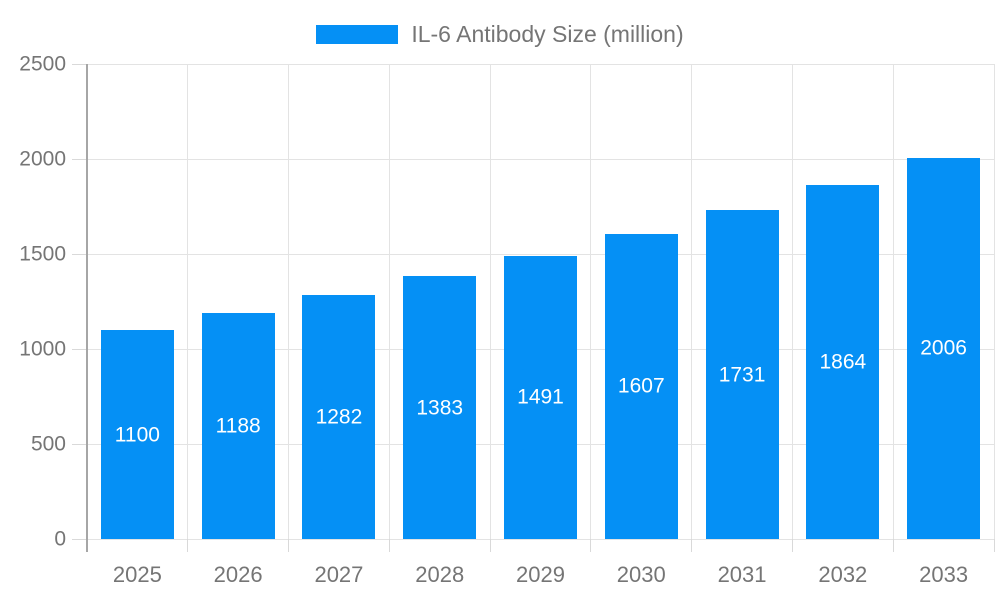  What do you see at coordinates (42, 349) in the screenshot?
I see `y-axis-tick-label: 1000` at bounding box center [42, 349].